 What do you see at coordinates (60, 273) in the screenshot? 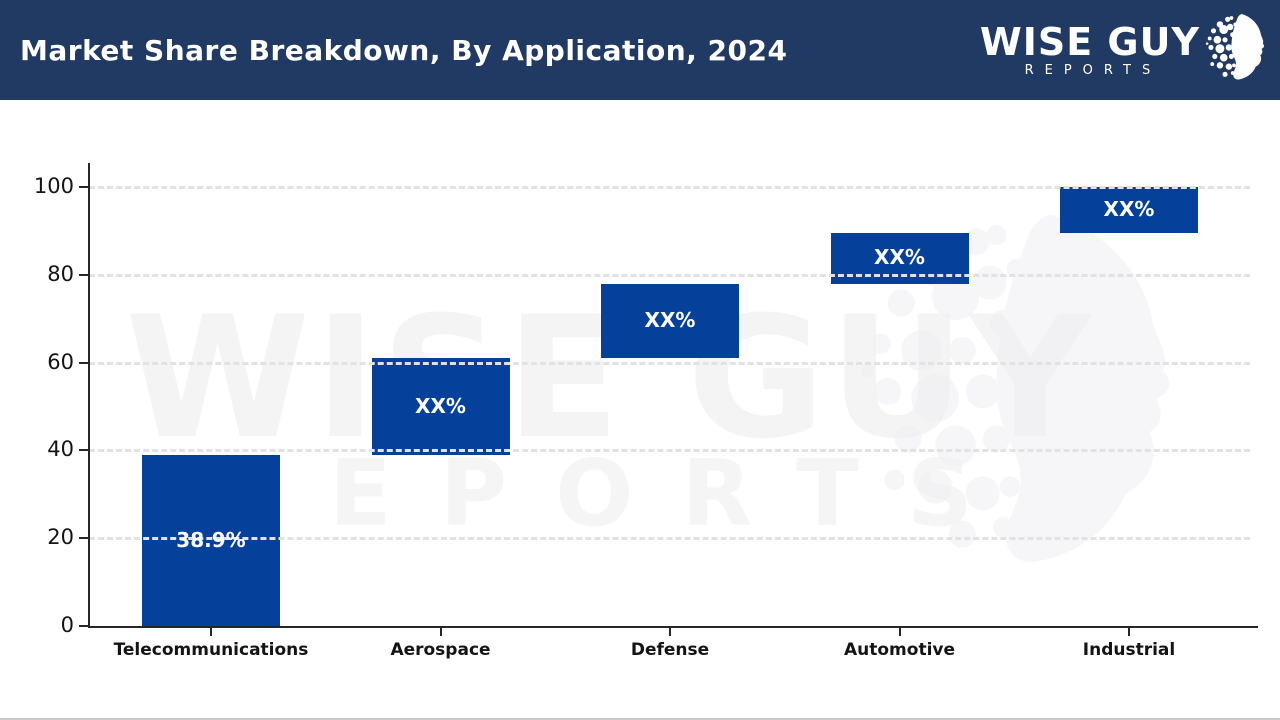
I see `y-tick-label: 80` at bounding box center [60, 273].